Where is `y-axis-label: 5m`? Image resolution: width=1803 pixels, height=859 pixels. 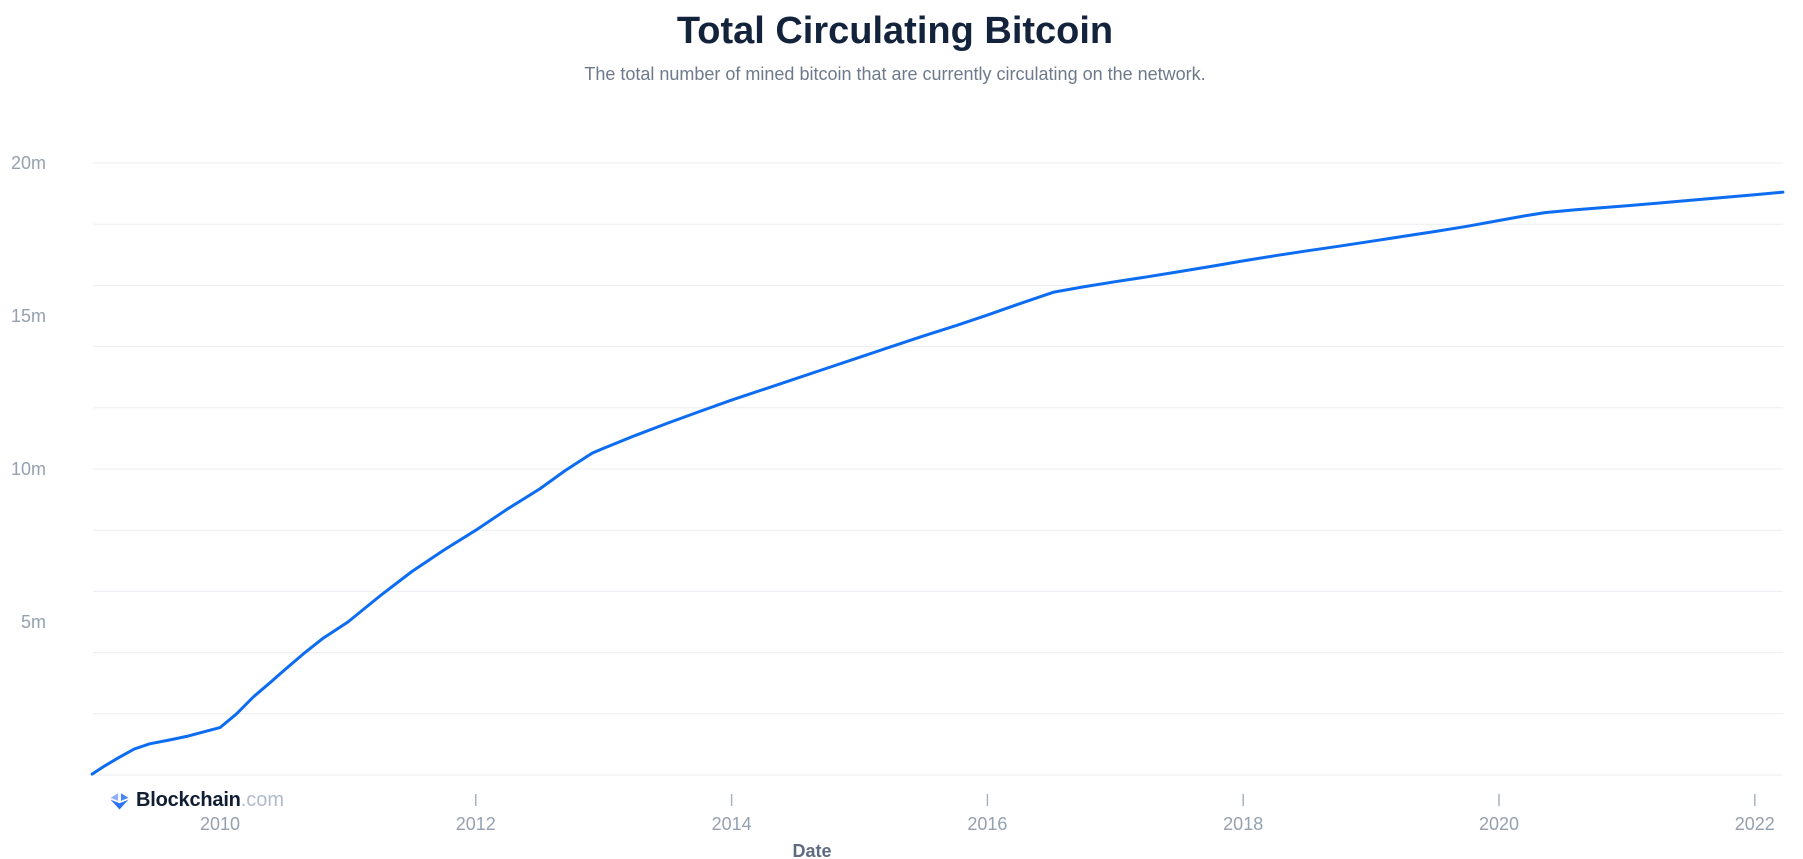 y-axis-label: 5m is located at coordinates (33, 622).